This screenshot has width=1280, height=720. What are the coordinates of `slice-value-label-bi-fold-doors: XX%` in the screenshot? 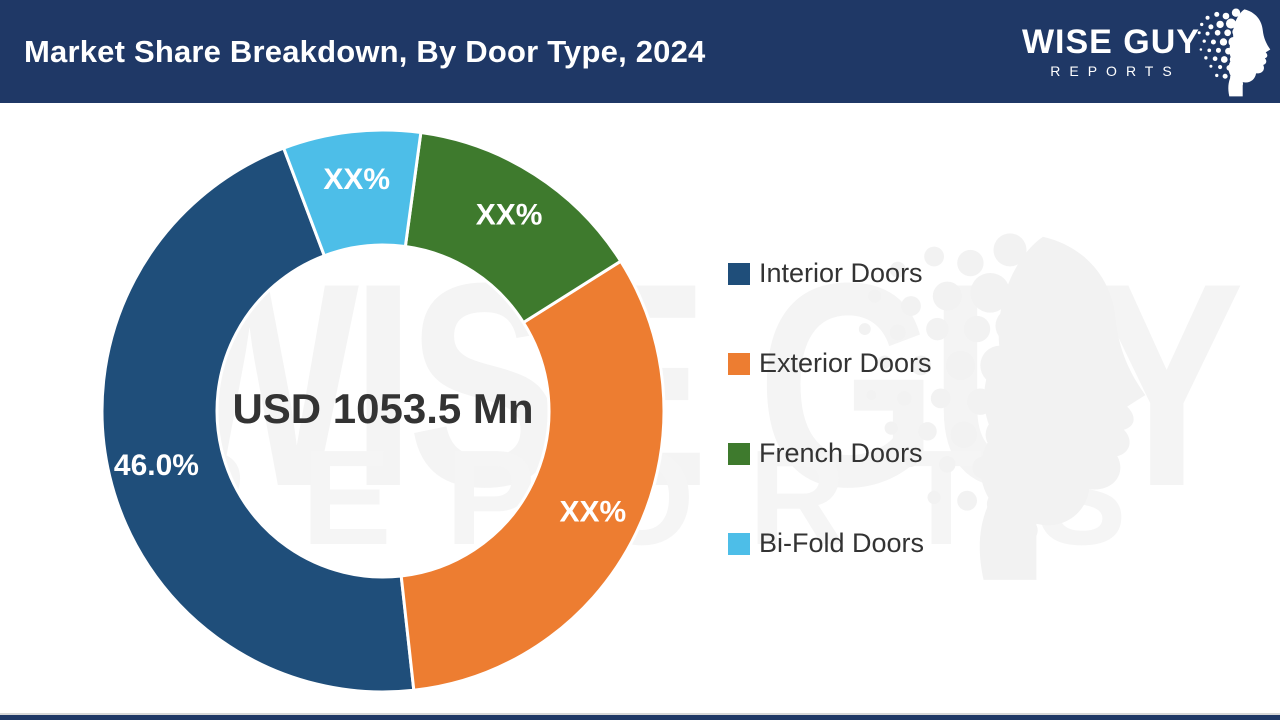 It's located at (356, 179).